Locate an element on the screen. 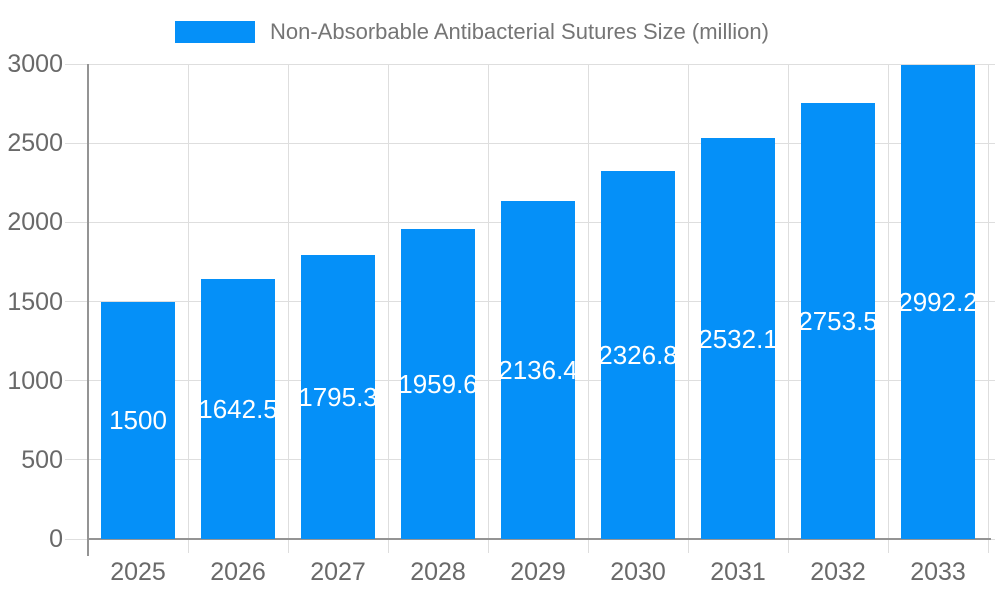  bar-2027 is located at coordinates (338, 396).